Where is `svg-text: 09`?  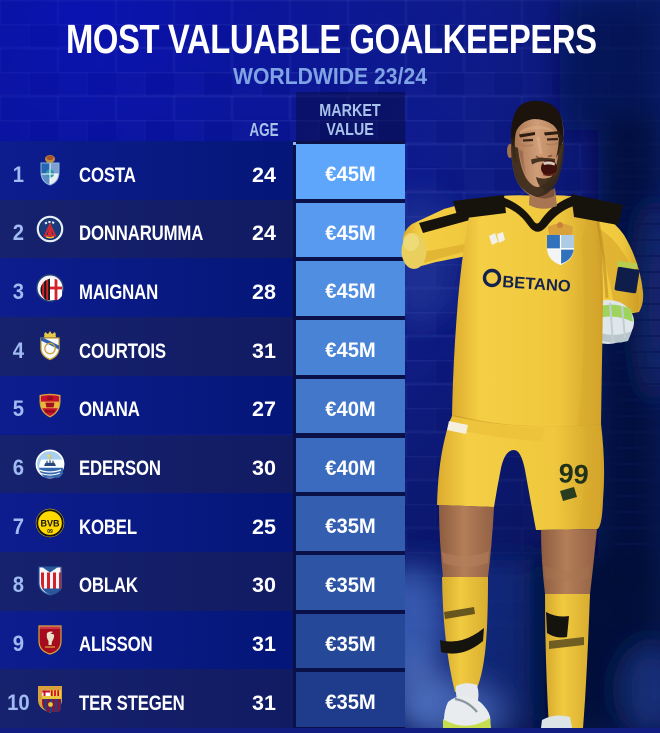 svg-text: 09 is located at coordinates (50, 532).